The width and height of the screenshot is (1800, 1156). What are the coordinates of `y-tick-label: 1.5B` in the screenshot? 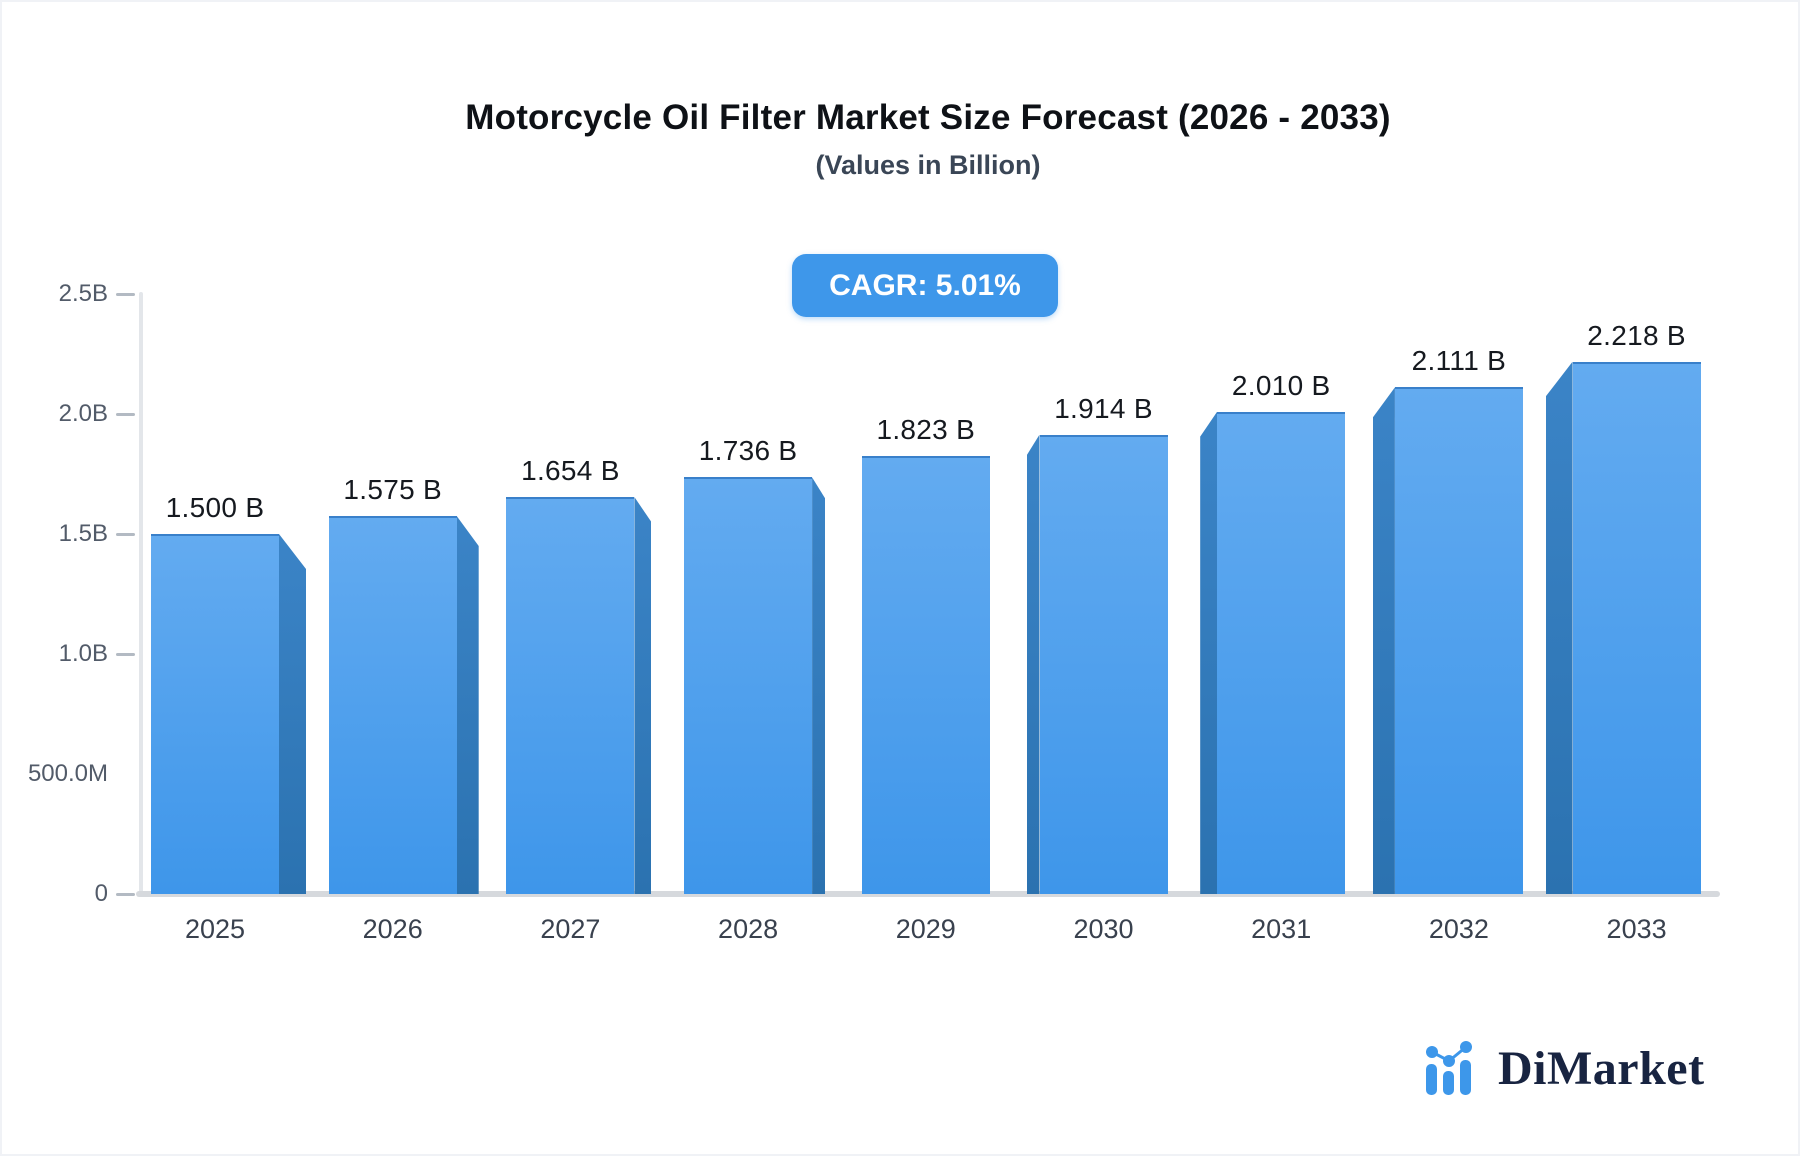 It's located at (83, 533).